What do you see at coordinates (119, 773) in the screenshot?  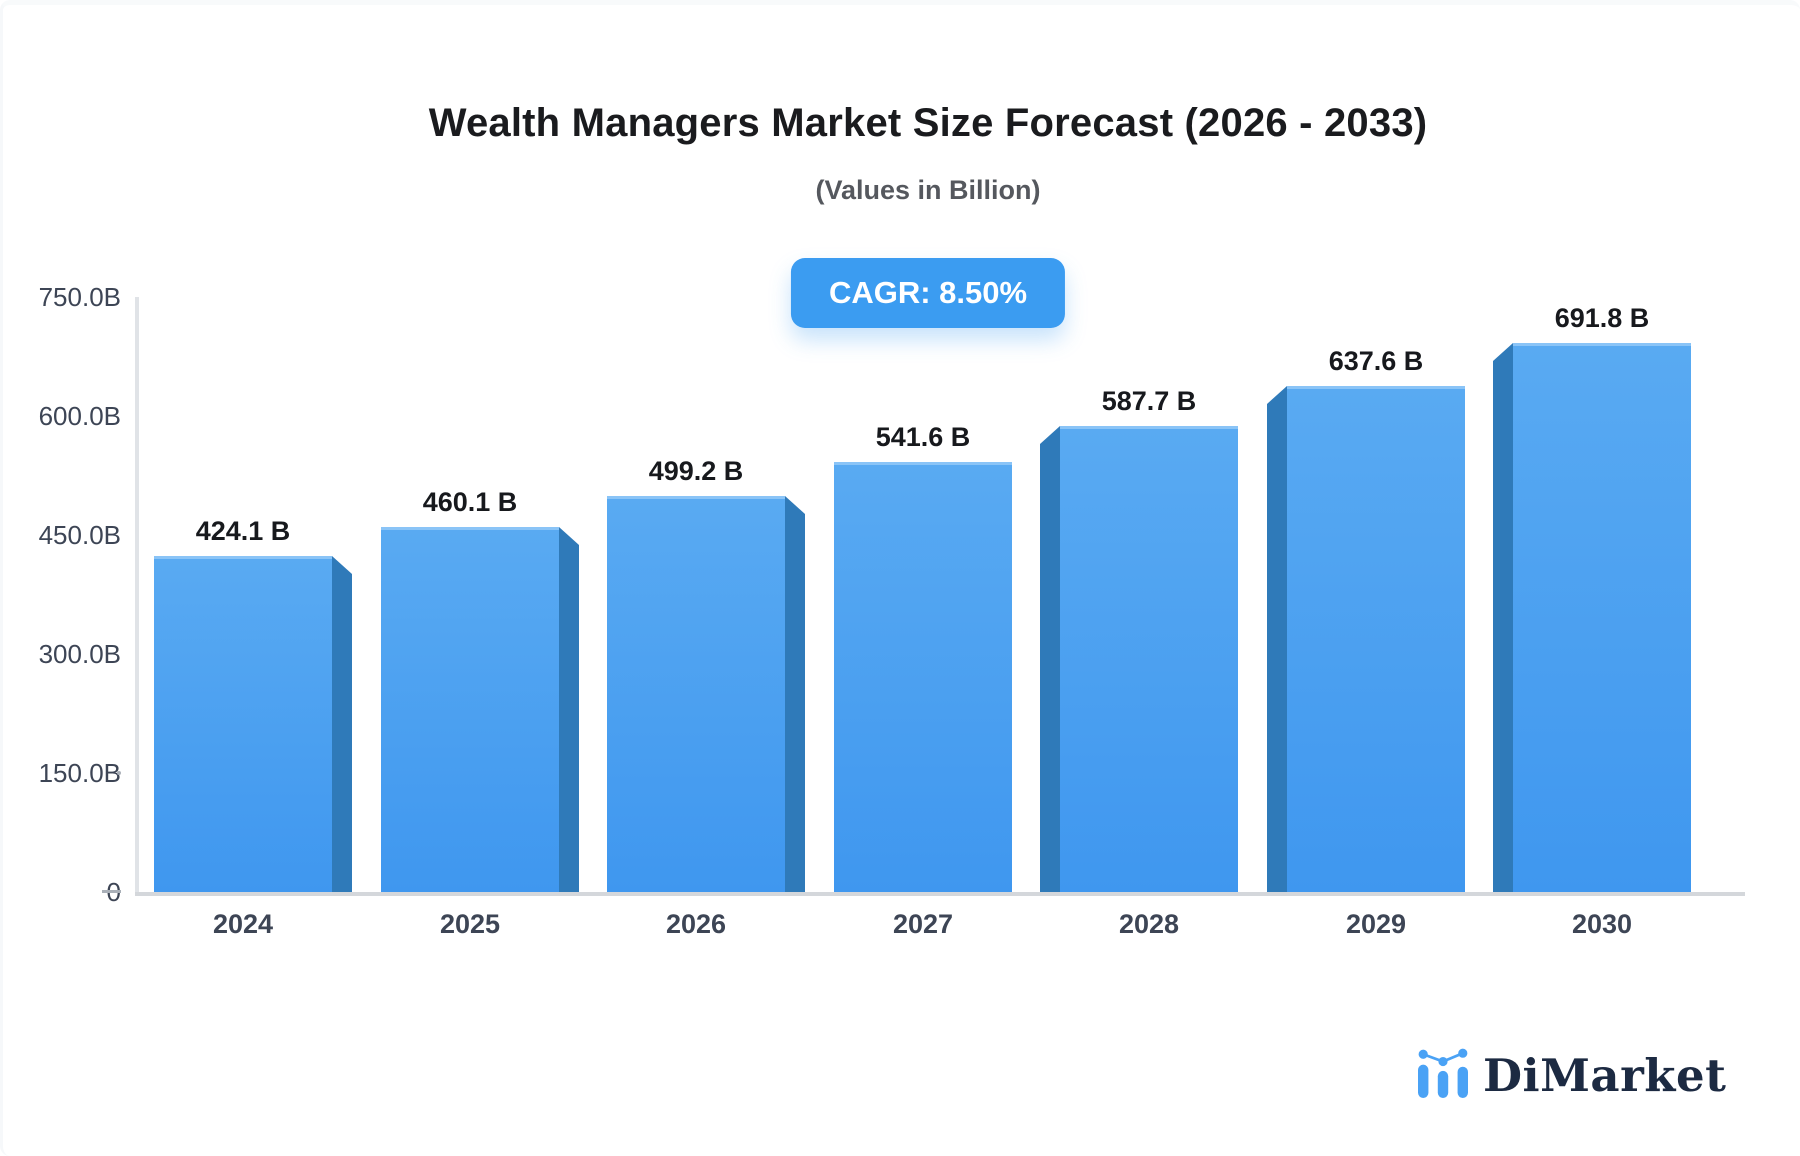 I see `y-axis-minor-tick` at bounding box center [119, 773].